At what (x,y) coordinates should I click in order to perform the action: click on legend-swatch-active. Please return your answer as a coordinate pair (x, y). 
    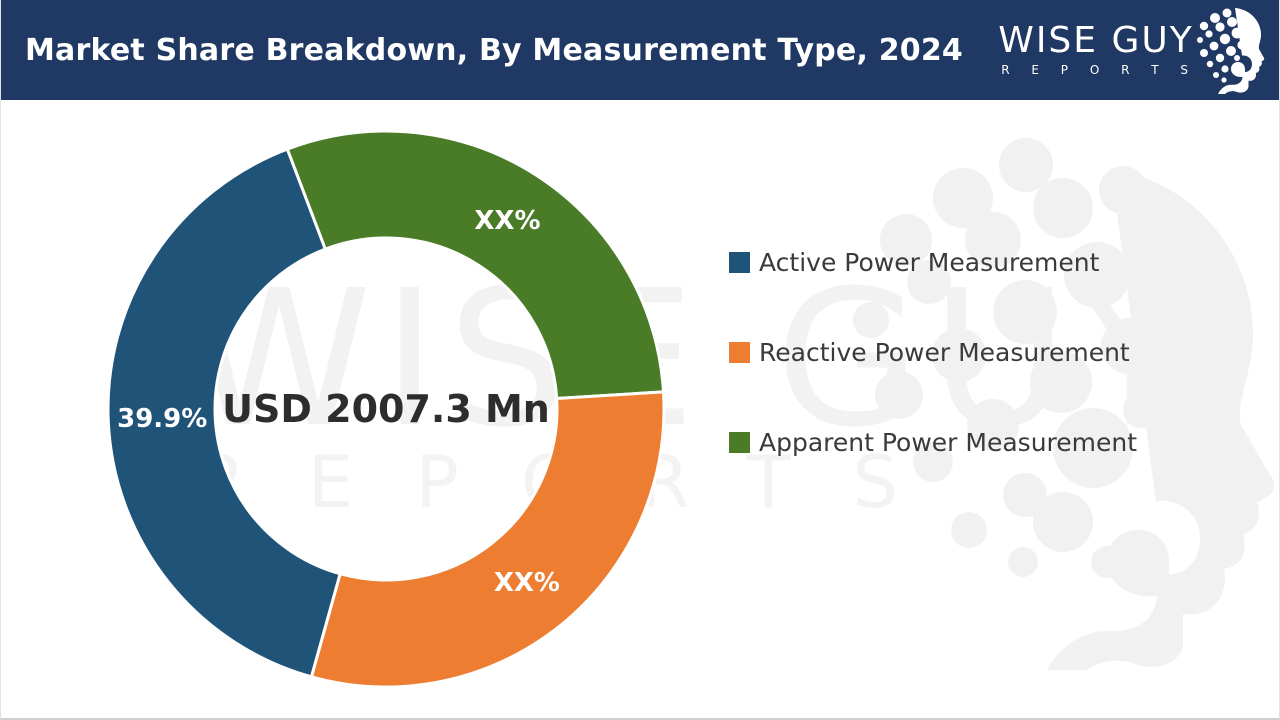
    Looking at the image, I should click on (739, 262).